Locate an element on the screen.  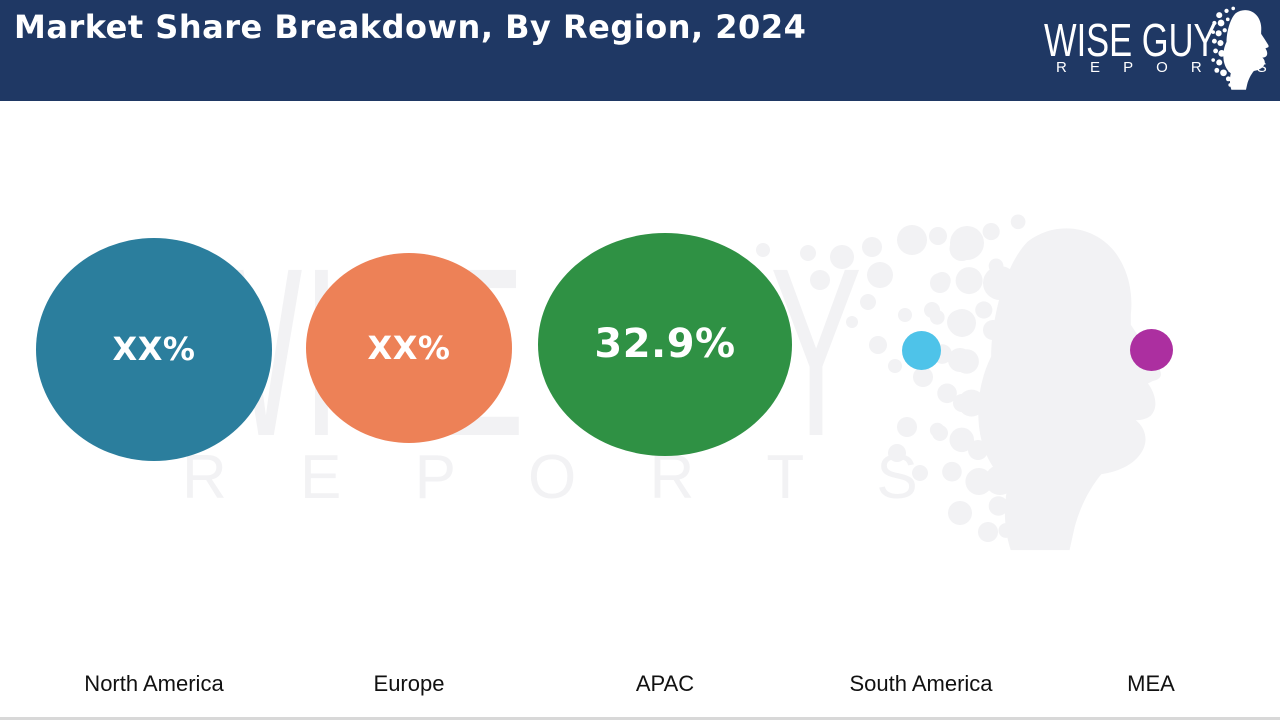
category-label-apac: APAC is located at coordinates (665, 683).